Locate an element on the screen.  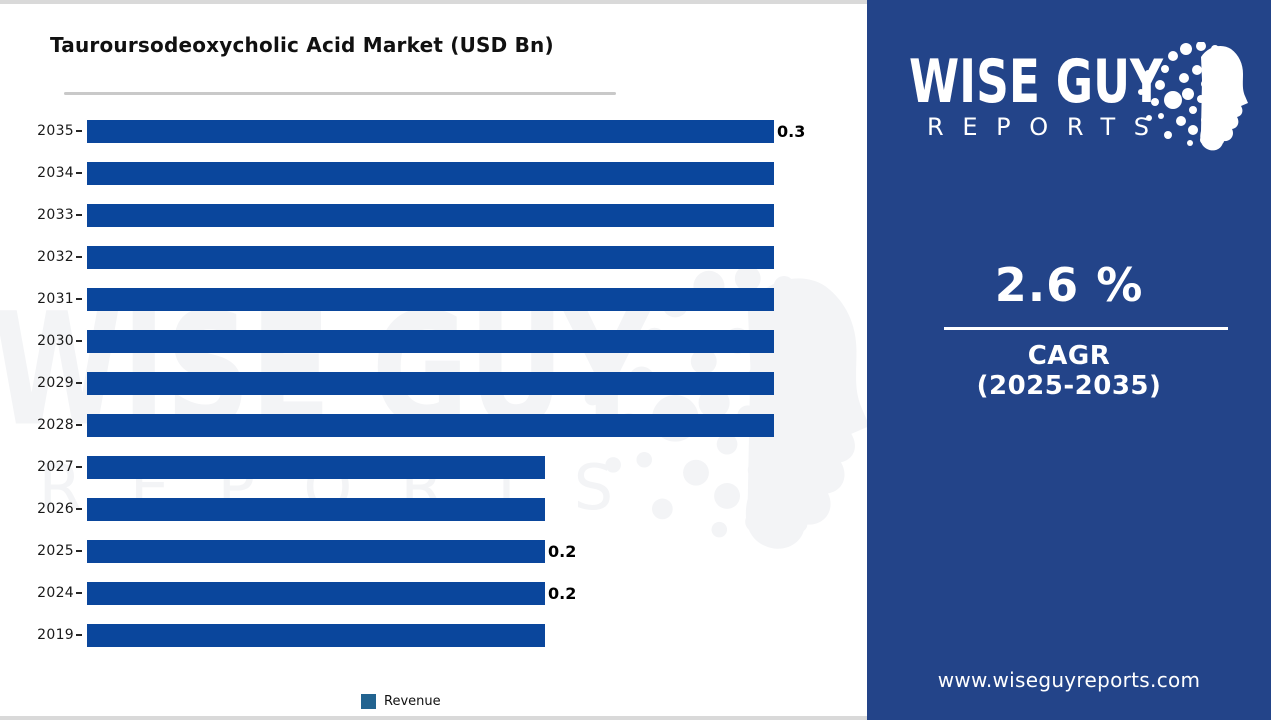
bar-row: 2031 is located at coordinates (433, 299).